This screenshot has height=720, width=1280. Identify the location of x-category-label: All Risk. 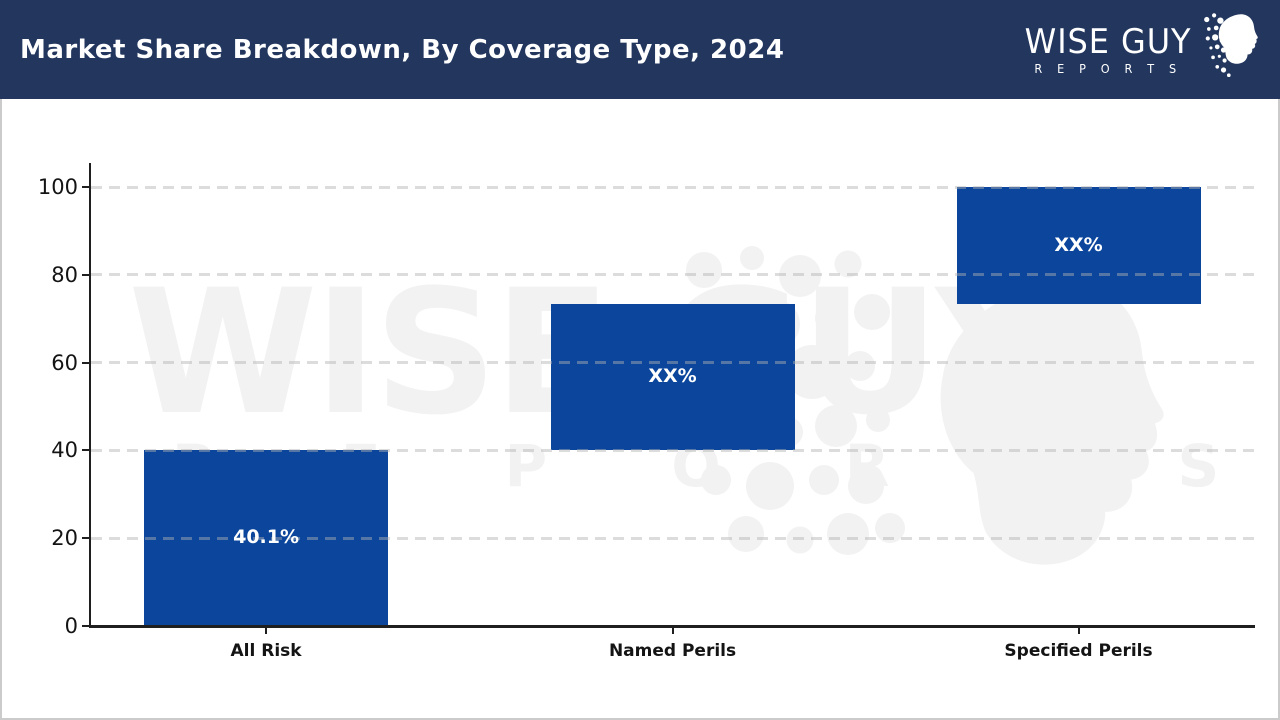
(266, 651).